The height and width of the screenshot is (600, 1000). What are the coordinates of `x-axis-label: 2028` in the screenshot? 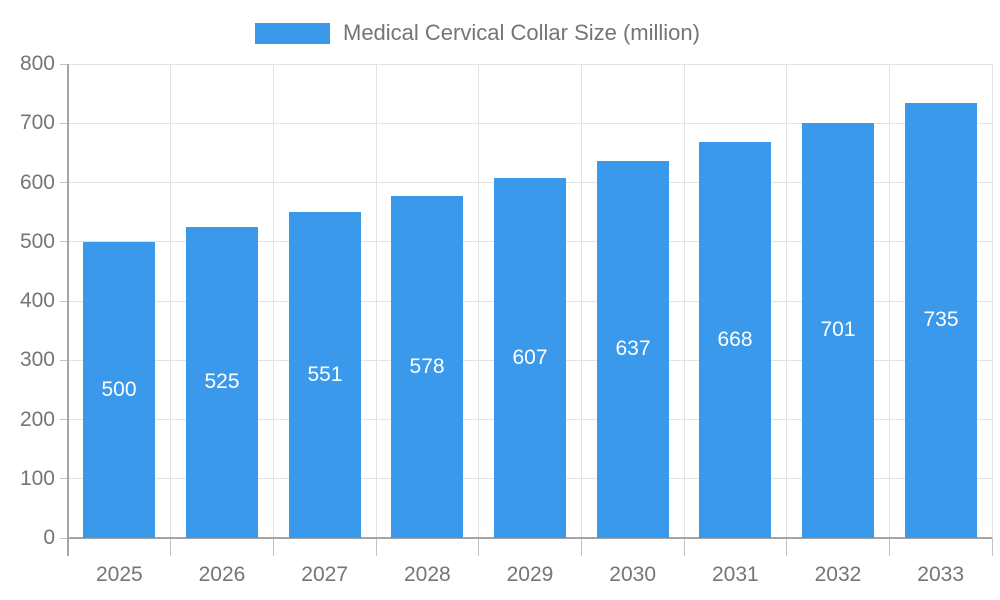 It's located at (427, 574).